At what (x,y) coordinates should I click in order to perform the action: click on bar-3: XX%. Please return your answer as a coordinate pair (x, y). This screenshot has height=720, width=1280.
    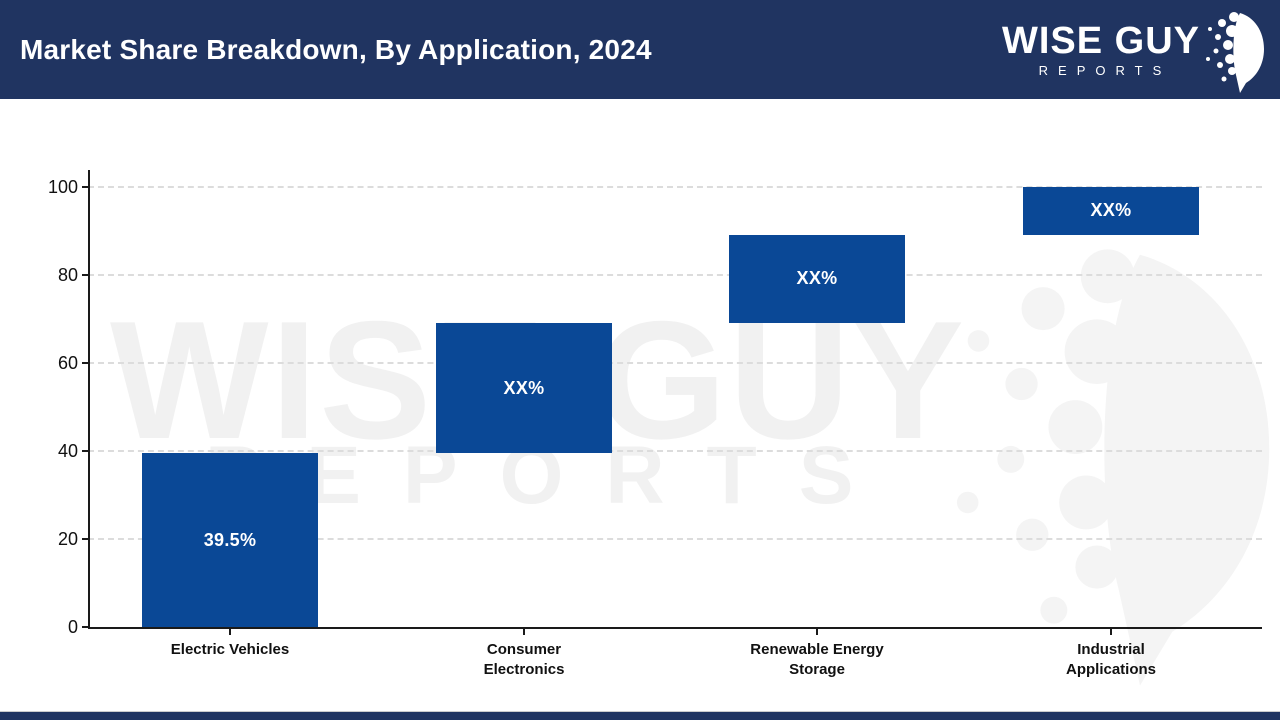
    Looking at the image, I should click on (817, 278).